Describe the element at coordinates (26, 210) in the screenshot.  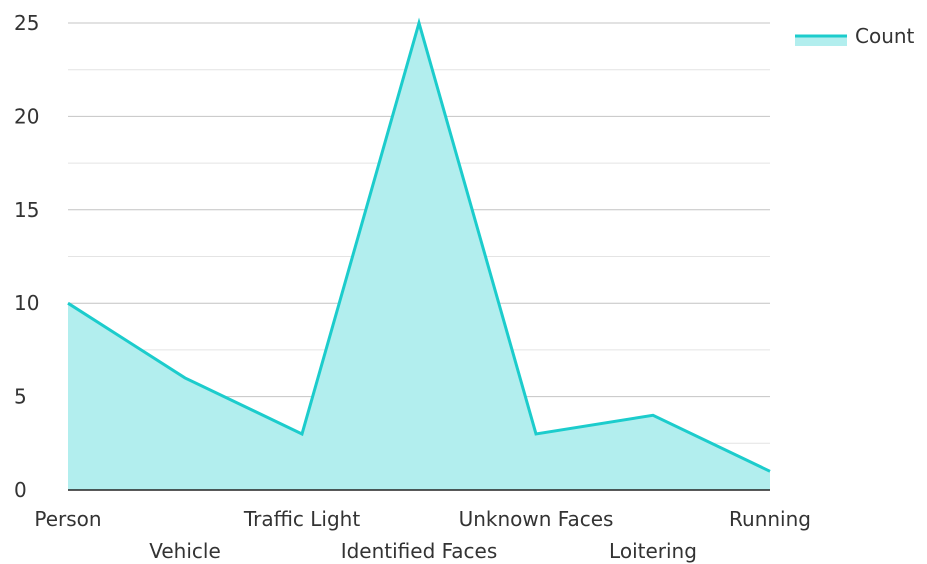
I see `y-tick-label: 15` at that location.